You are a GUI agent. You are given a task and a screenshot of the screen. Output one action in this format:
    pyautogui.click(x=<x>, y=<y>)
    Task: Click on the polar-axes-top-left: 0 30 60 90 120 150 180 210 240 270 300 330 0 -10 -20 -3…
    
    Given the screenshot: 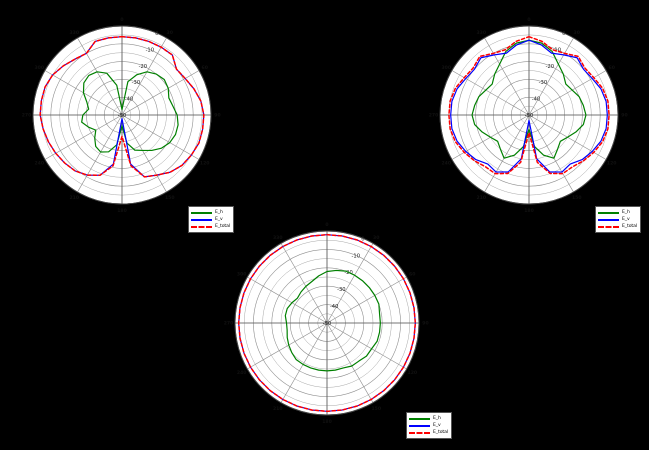 What is the action you would take?
    pyautogui.click(x=122, y=115)
    